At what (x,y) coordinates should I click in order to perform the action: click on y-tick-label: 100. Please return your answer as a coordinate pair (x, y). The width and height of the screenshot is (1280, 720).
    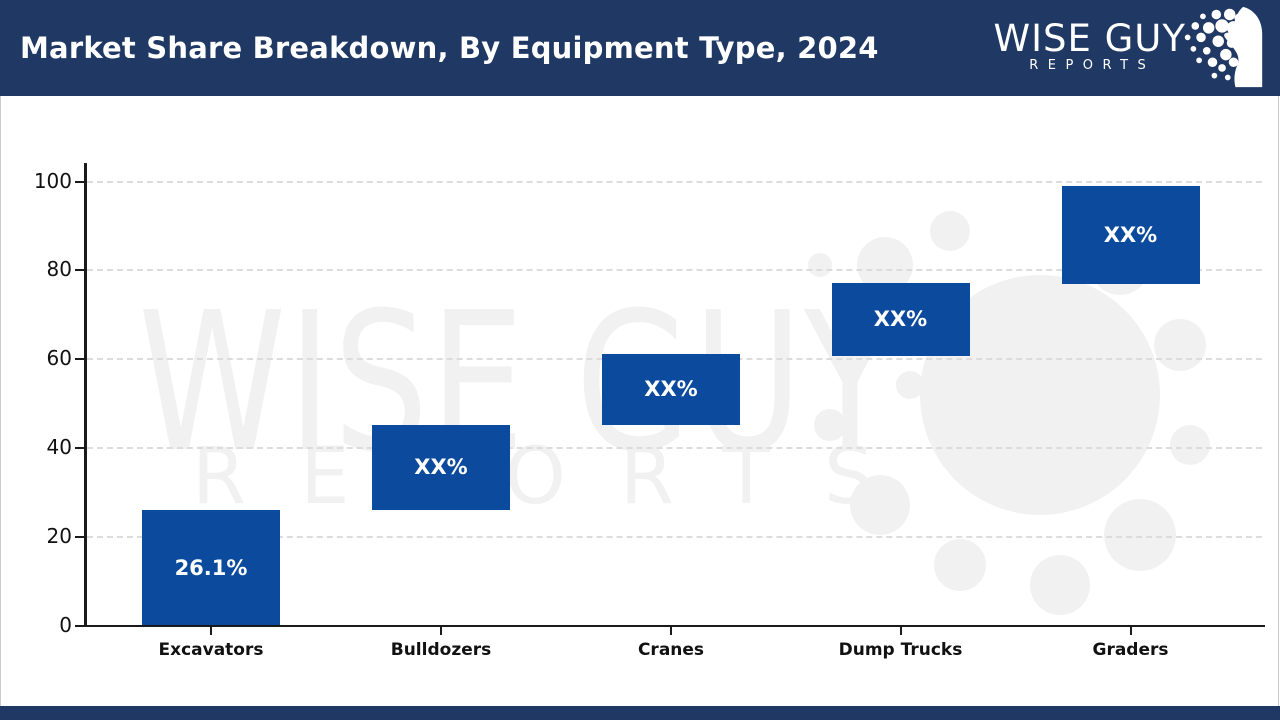
    Looking at the image, I should click on (52, 180).